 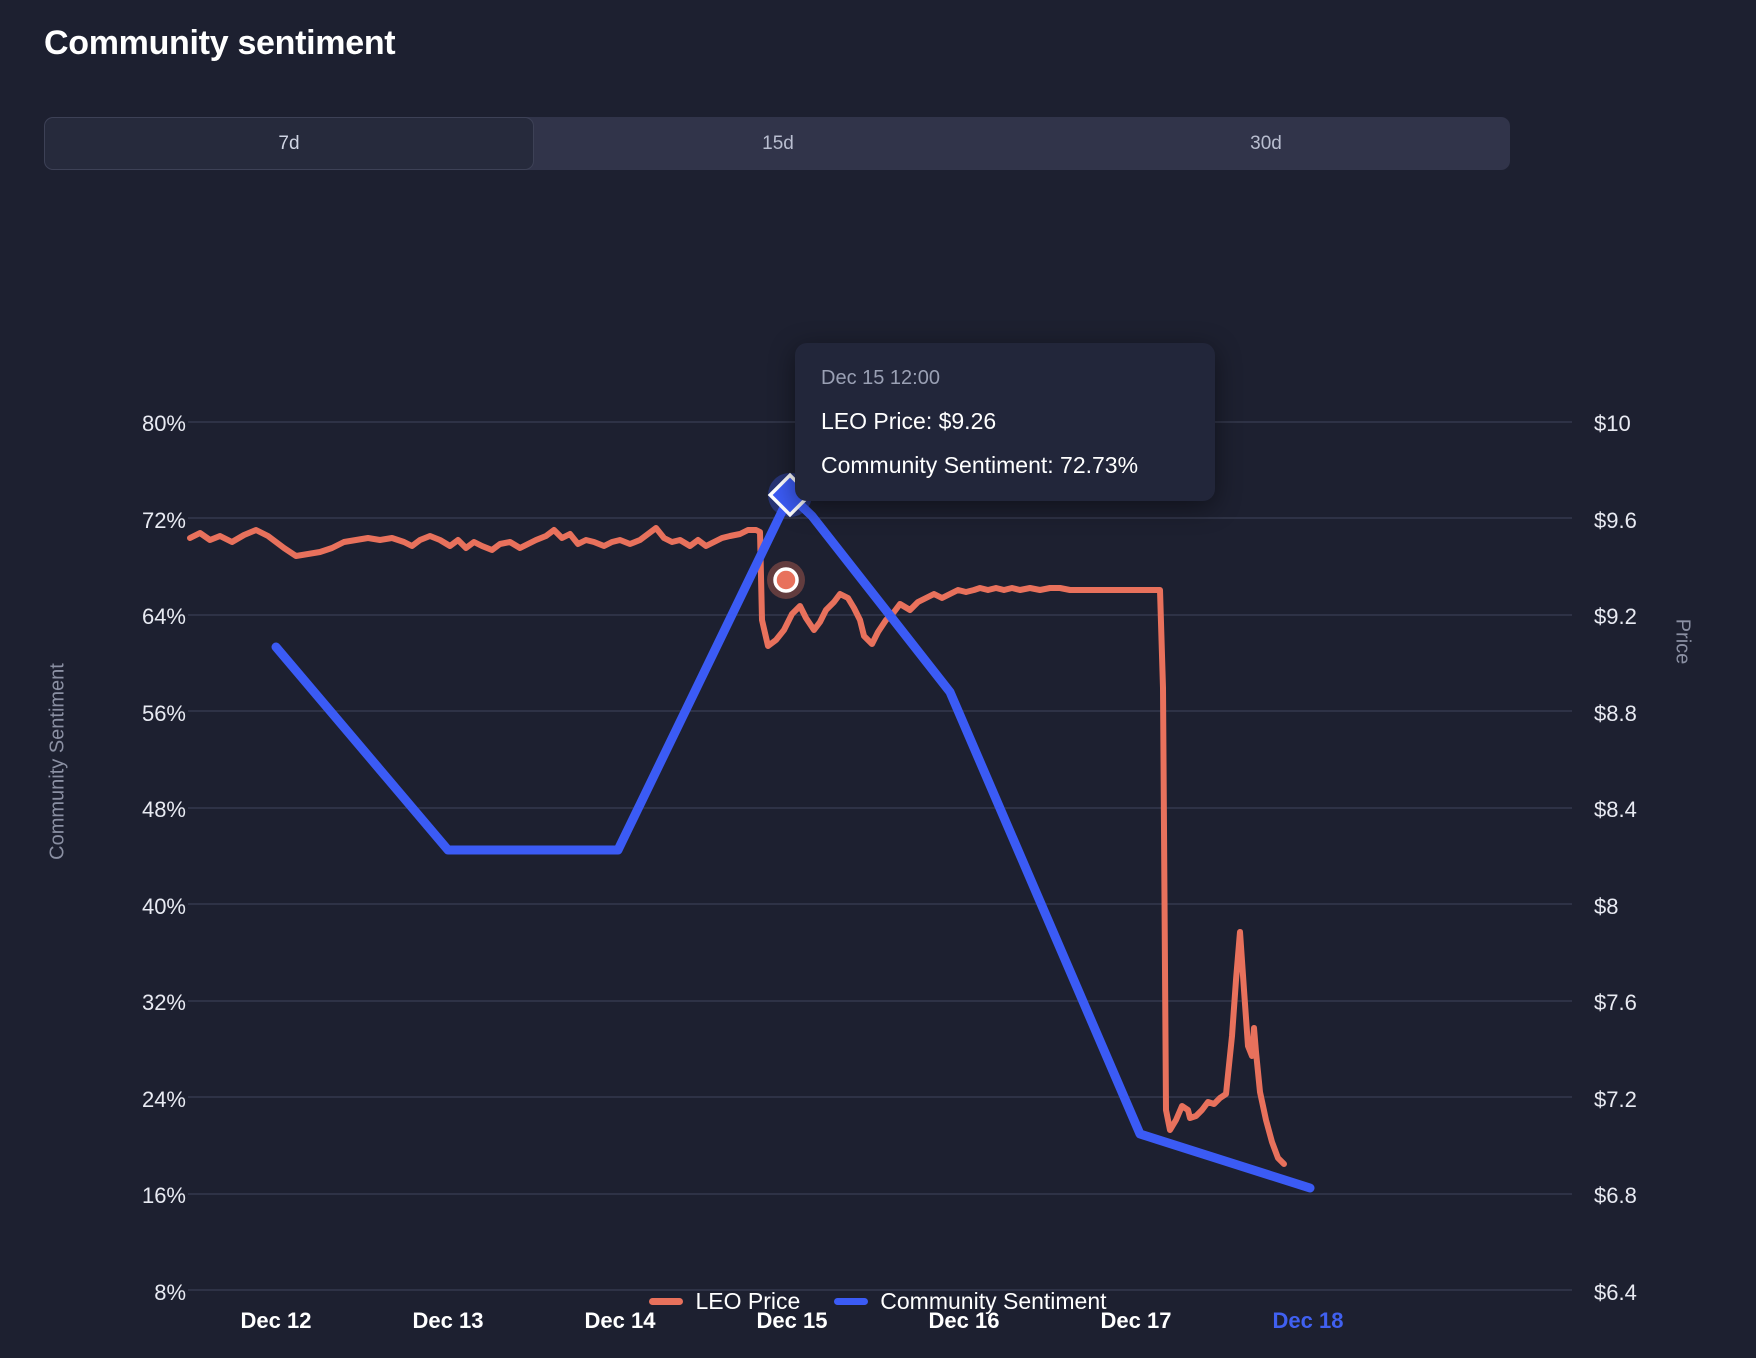 What do you see at coordinates (163, 906) in the screenshot?
I see `y-tick-left-40: 40%` at bounding box center [163, 906].